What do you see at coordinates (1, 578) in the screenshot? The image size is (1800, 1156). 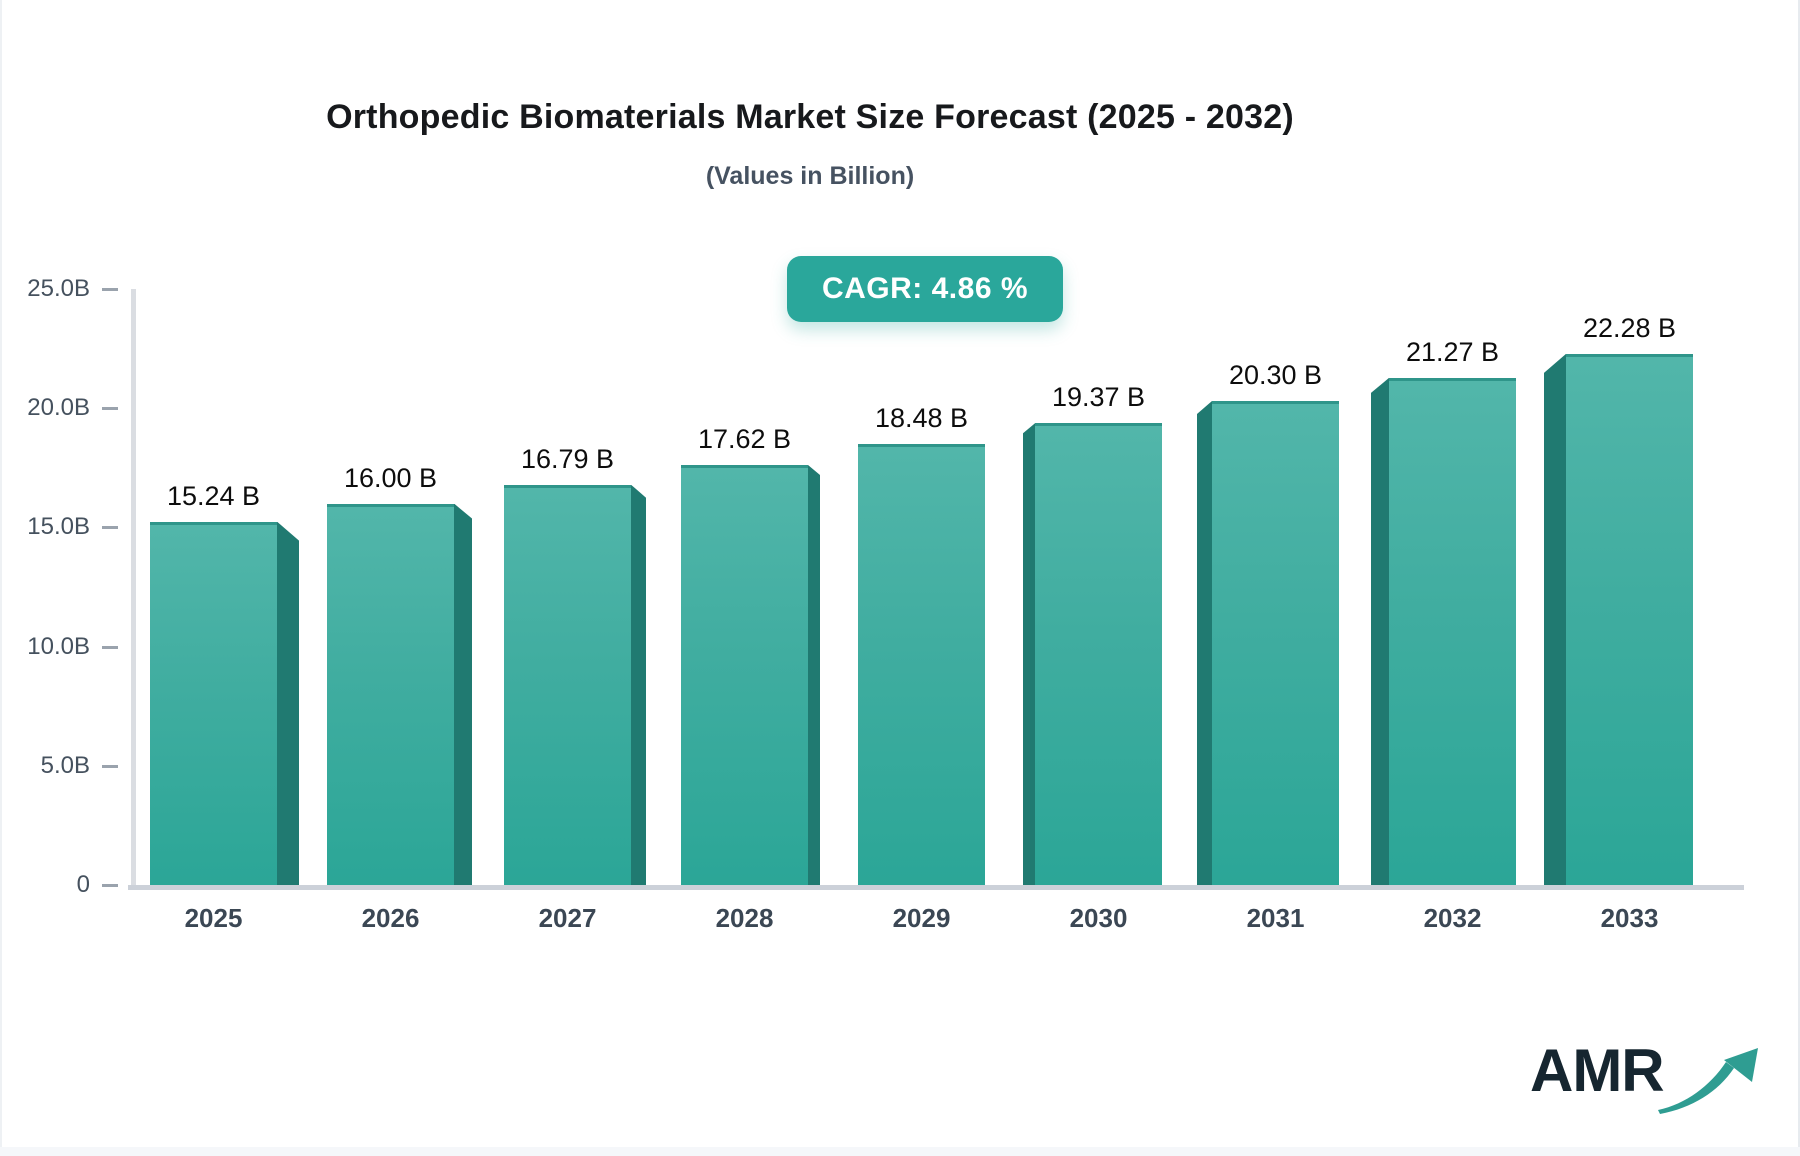 I see `page-left-border` at bounding box center [1, 578].